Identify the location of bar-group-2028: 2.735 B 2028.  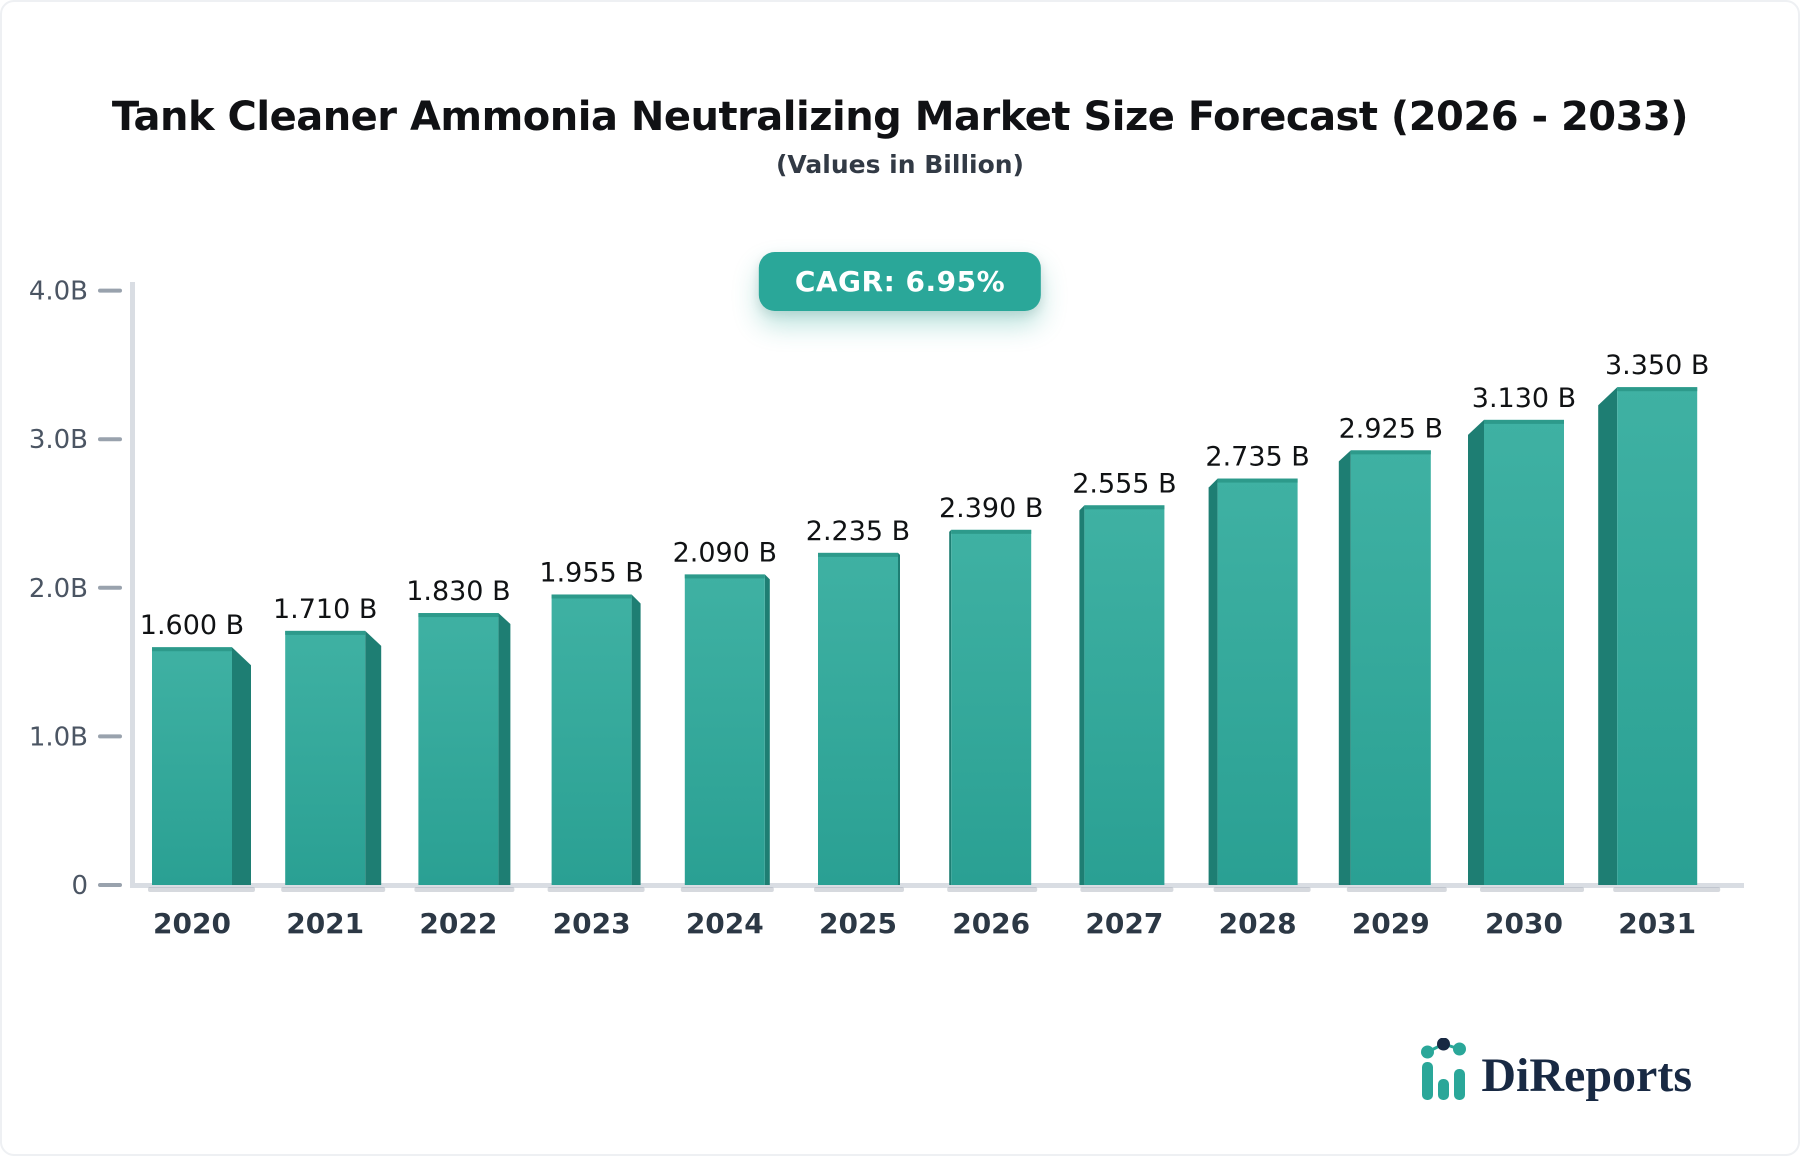
(1258, 691).